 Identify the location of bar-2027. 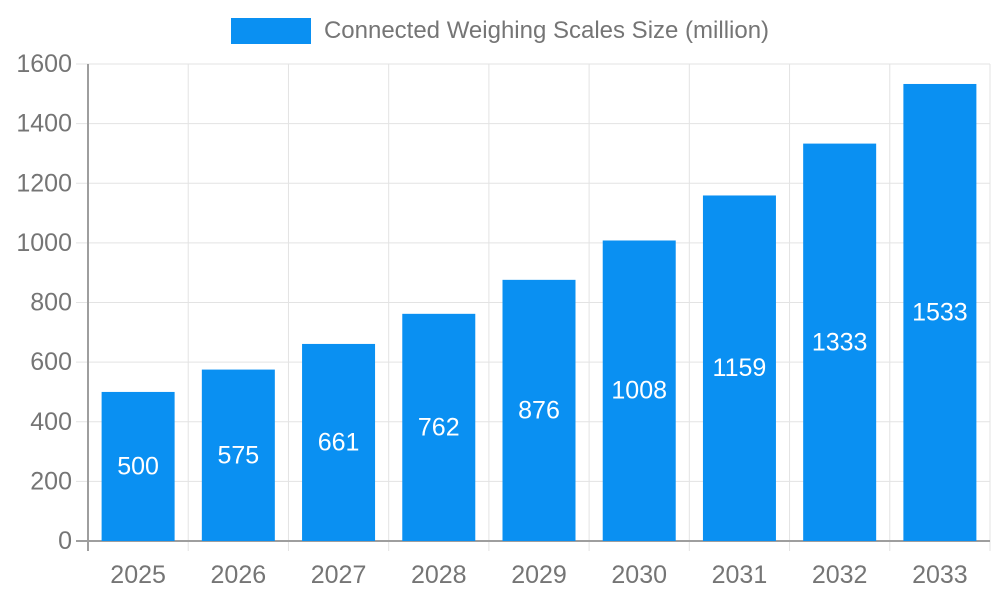
(339, 442).